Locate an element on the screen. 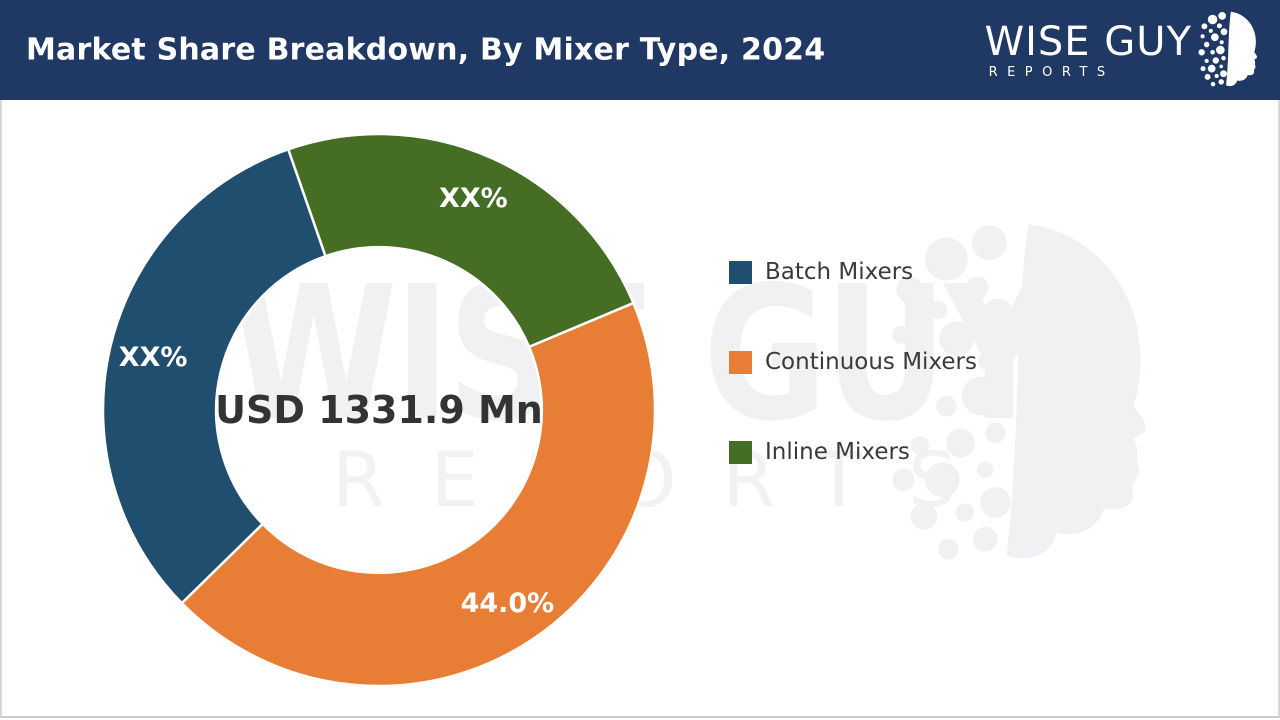  legend-label: Batch Mixers is located at coordinates (839, 271).